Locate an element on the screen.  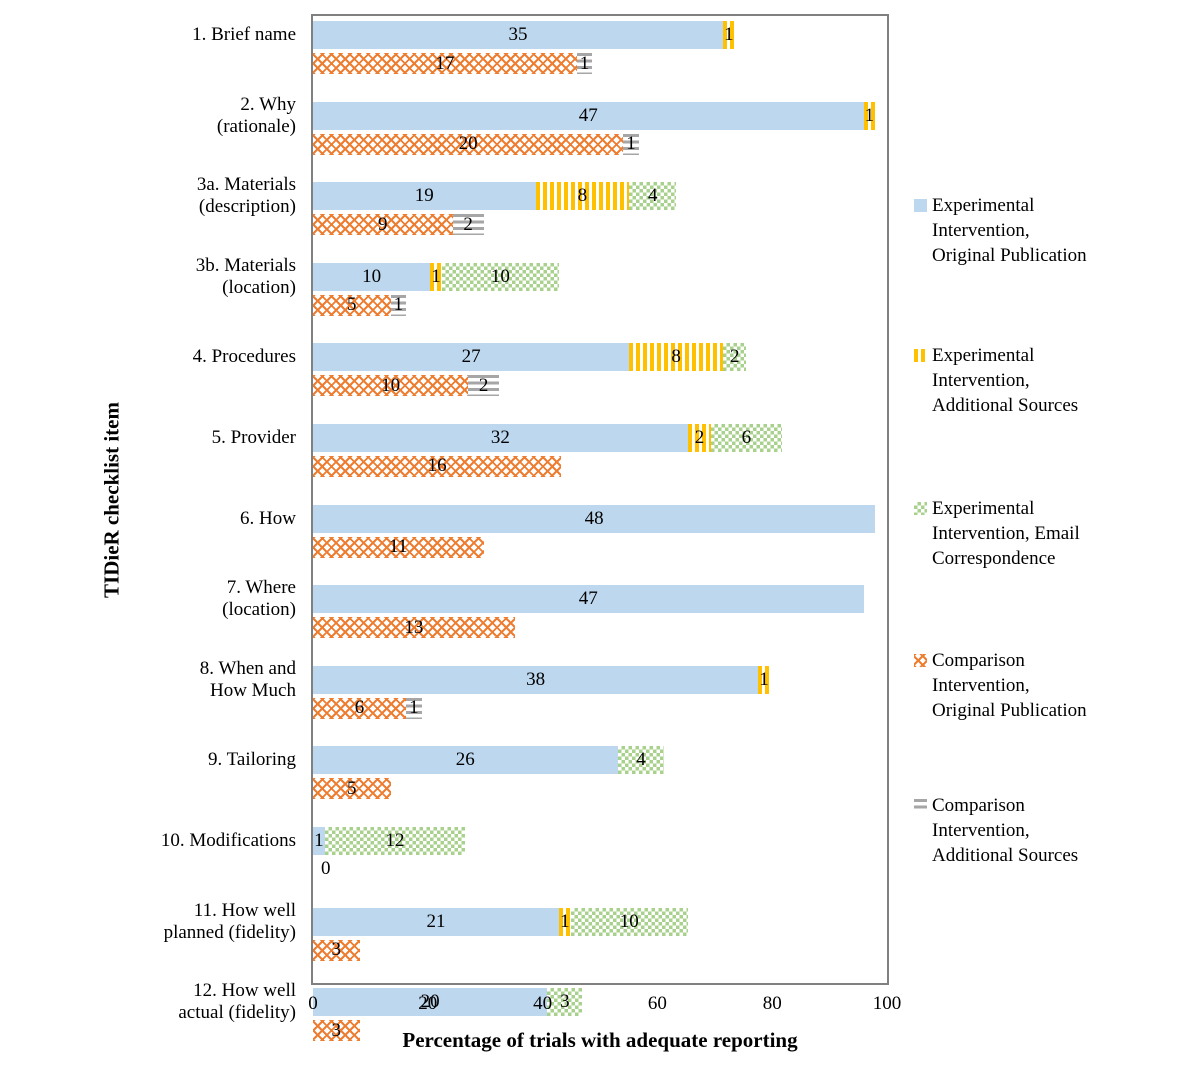
experimental-bar: 35 1 is located at coordinates (600, 35).